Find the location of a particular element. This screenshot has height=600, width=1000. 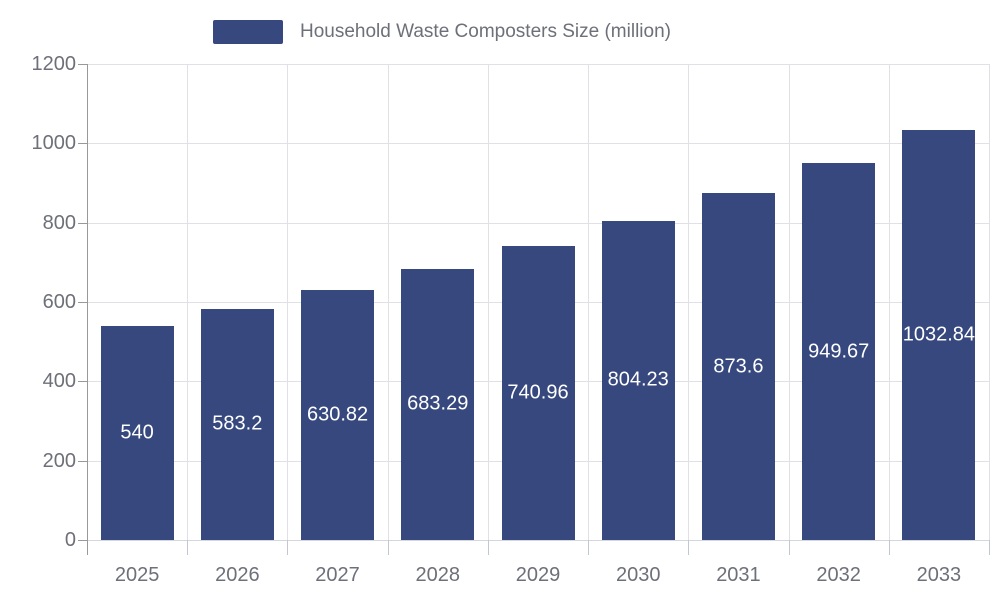

bar-value-label: 740.96 is located at coordinates (538, 392).